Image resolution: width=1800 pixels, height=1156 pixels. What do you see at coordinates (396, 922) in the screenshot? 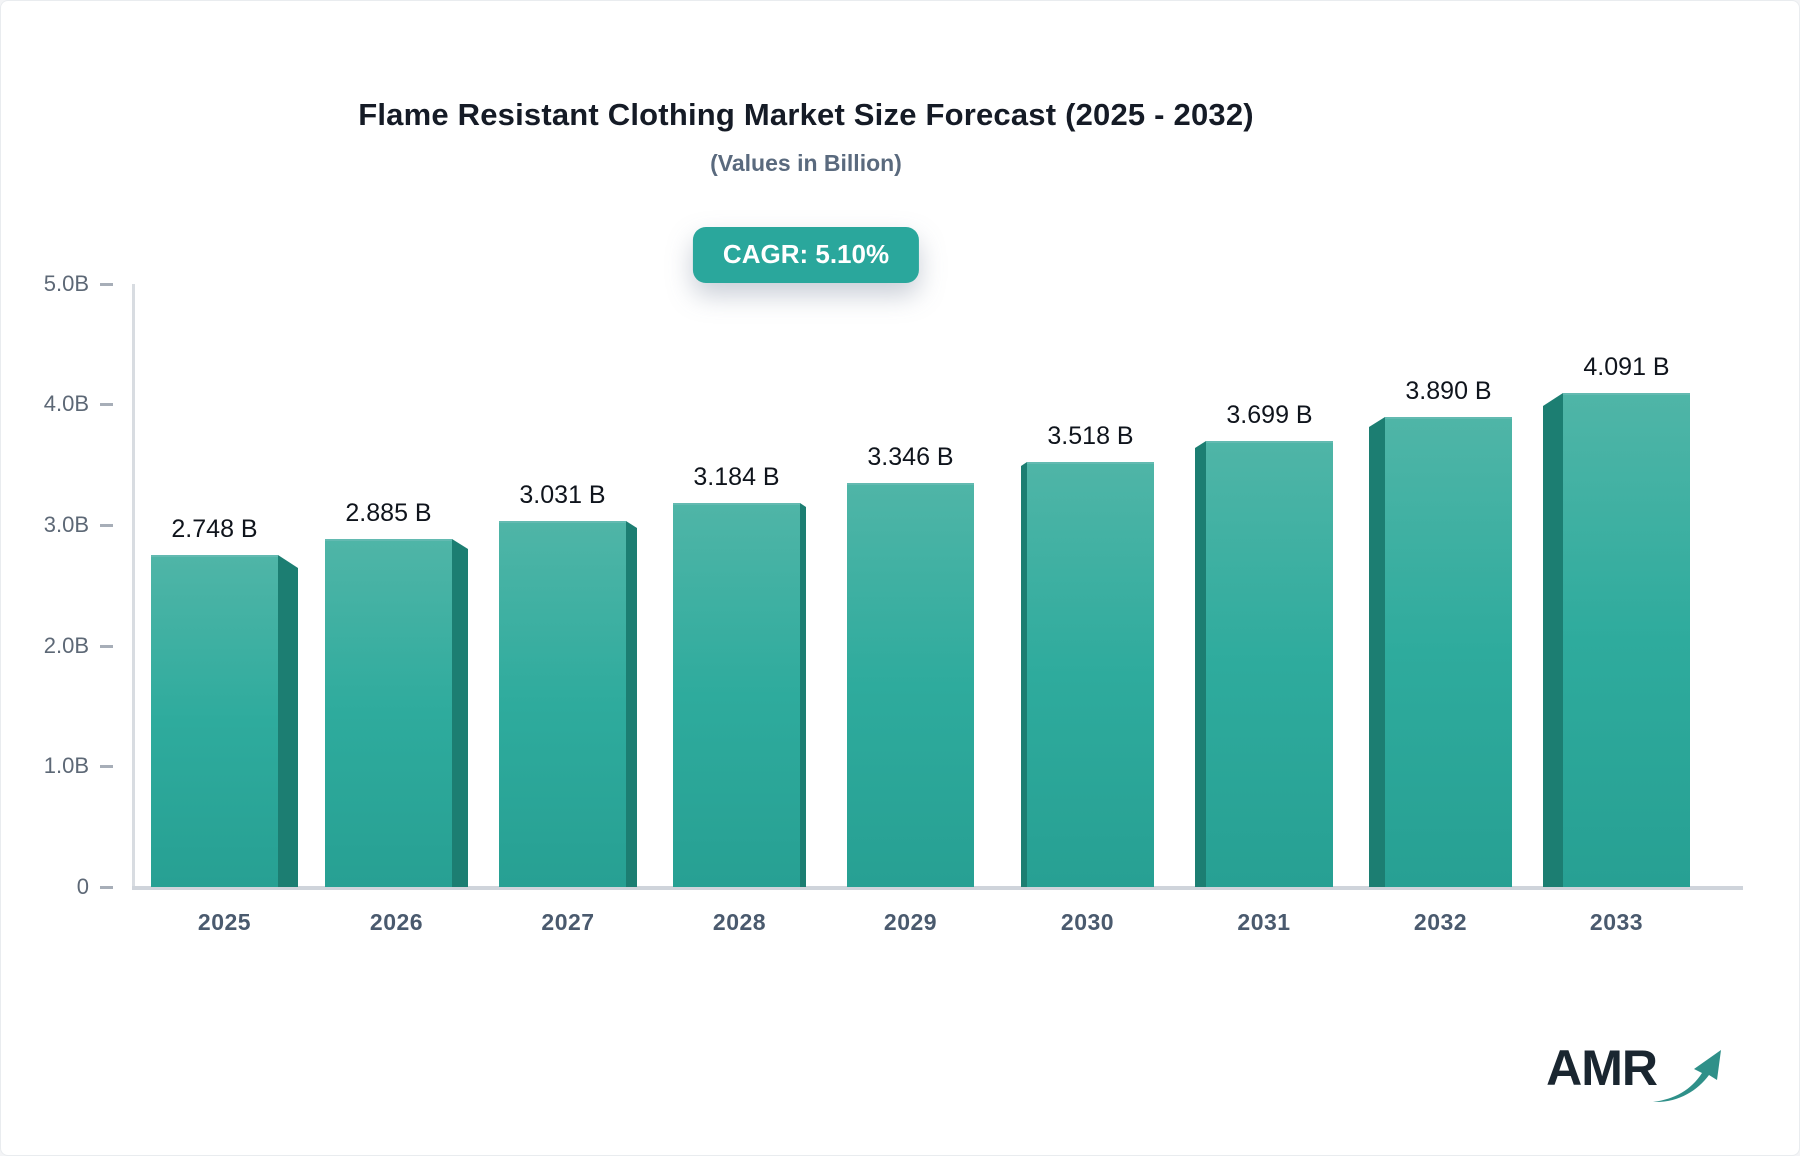
I see `x-axis-label-2026: 2026` at bounding box center [396, 922].